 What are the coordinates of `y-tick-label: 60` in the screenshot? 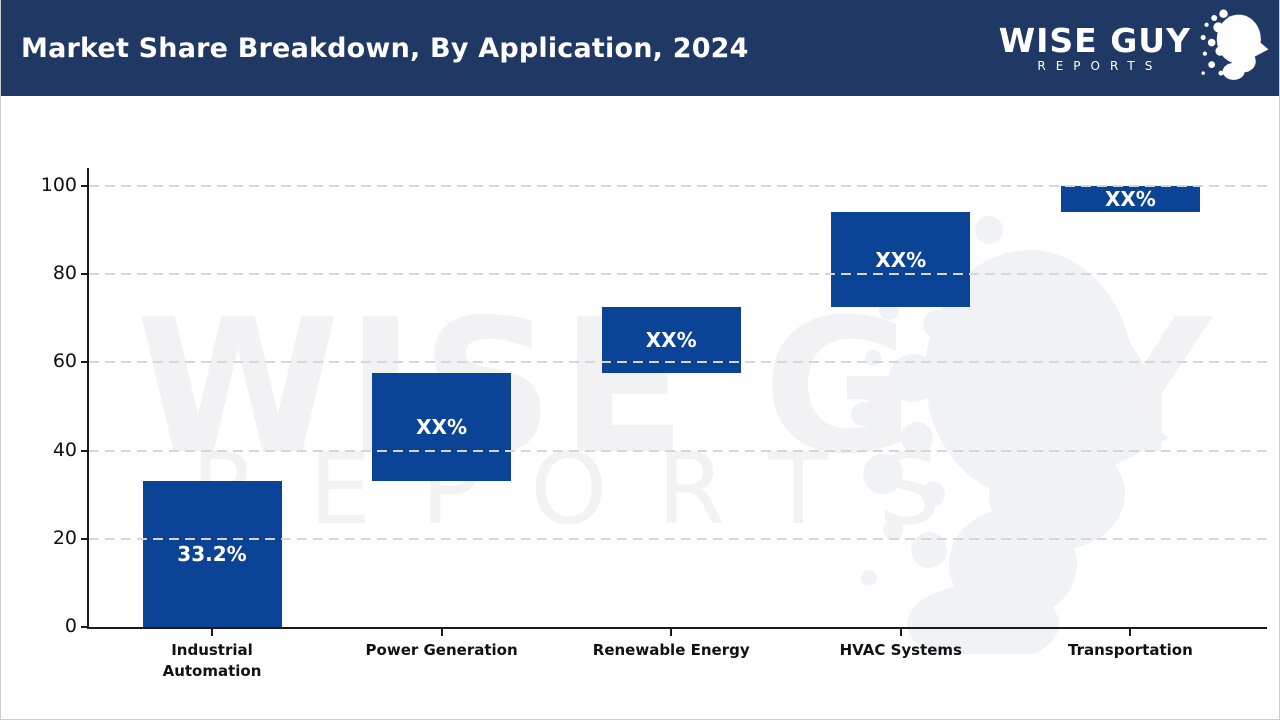 It's located at (64, 361).